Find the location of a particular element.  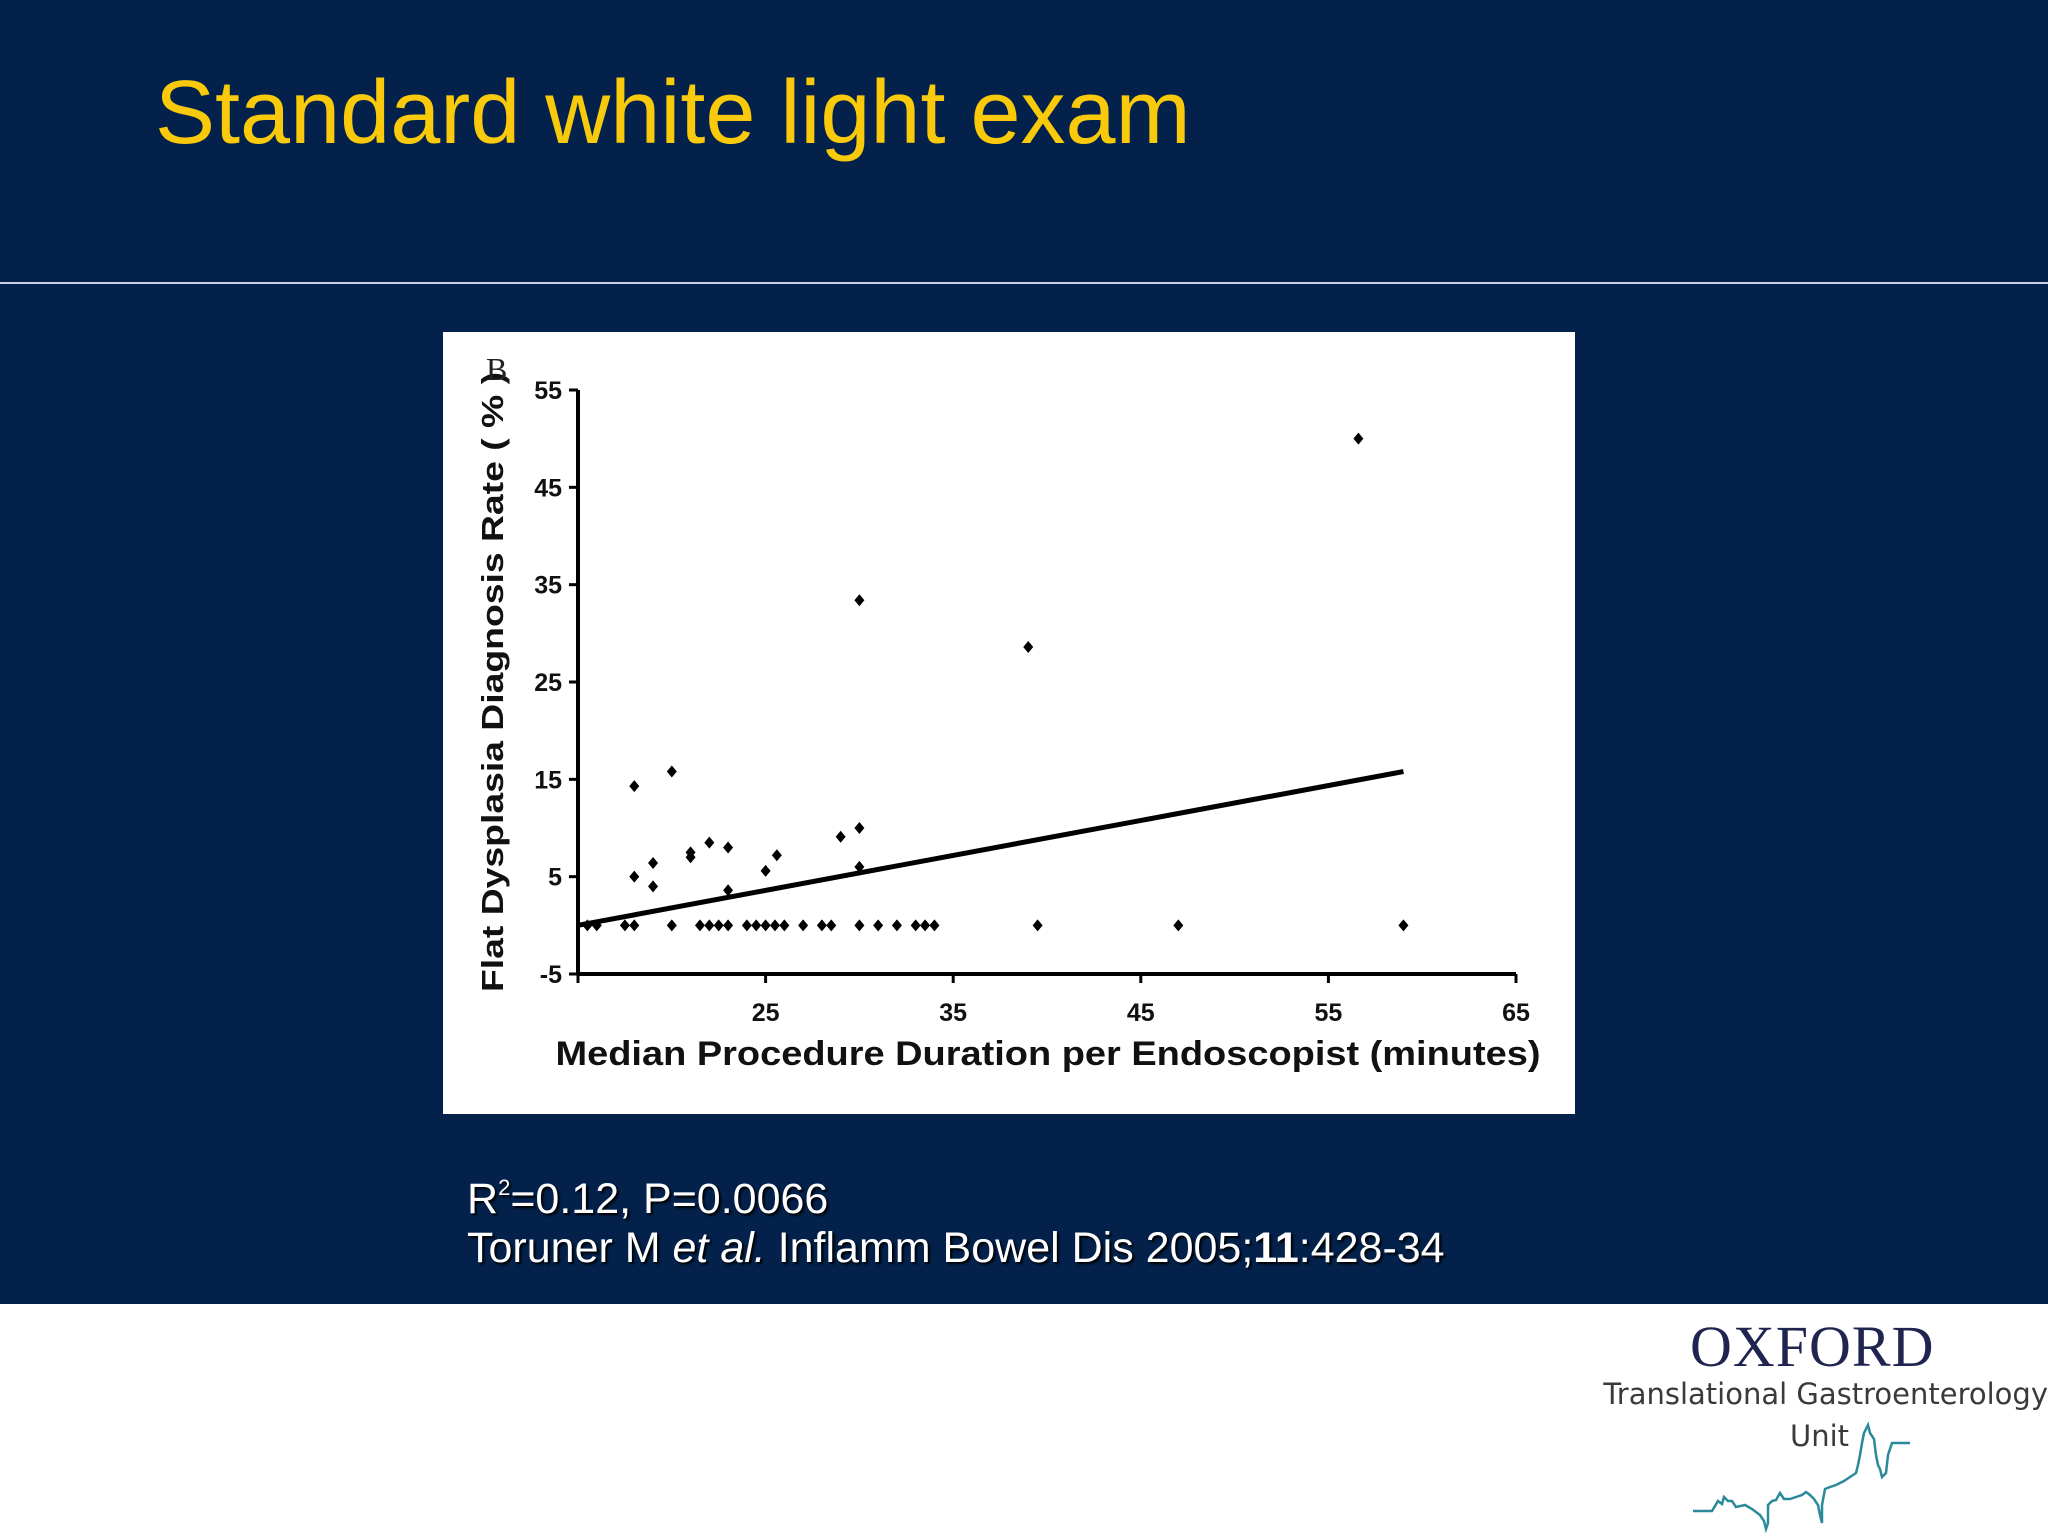

stats-sup: 2 is located at coordinates (504, 1187).